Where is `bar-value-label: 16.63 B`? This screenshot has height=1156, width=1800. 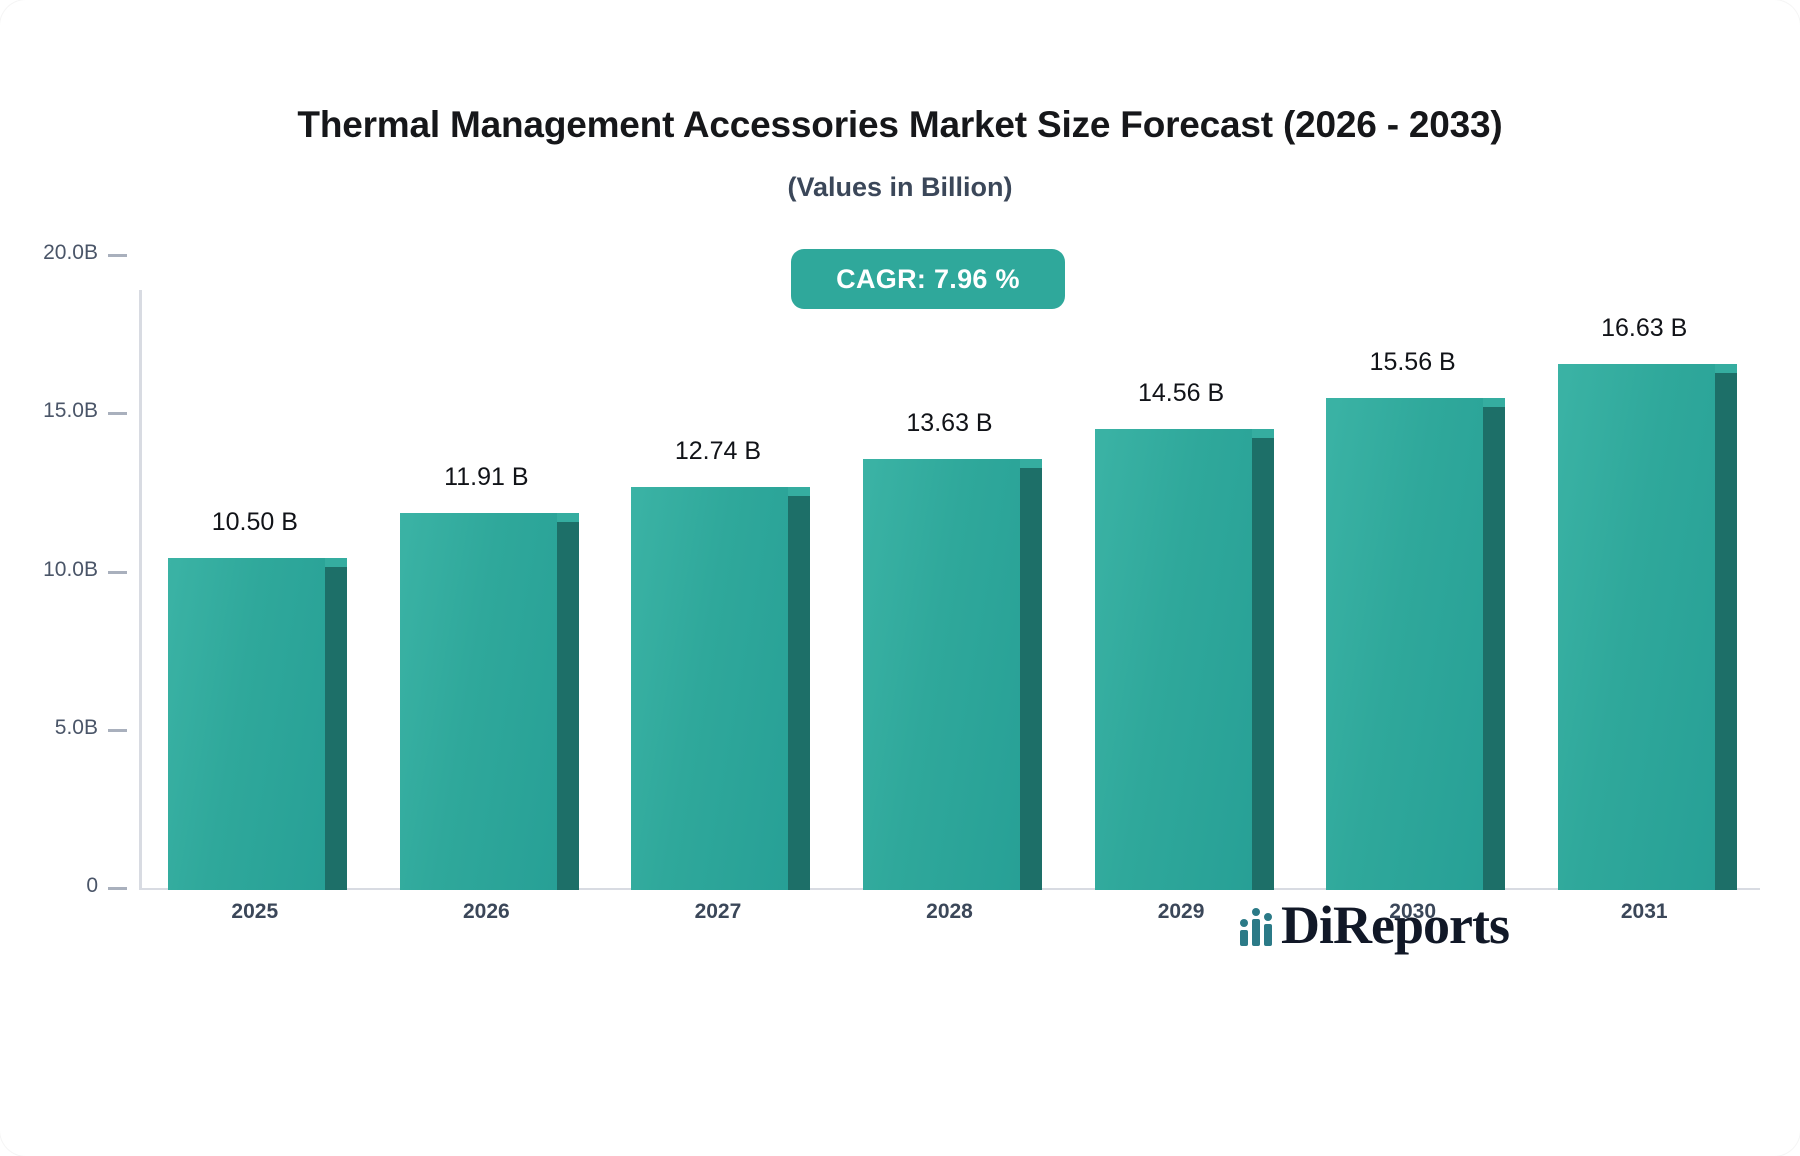
bar-value-label: 16.63 B is located at coordinates (1644, 327).